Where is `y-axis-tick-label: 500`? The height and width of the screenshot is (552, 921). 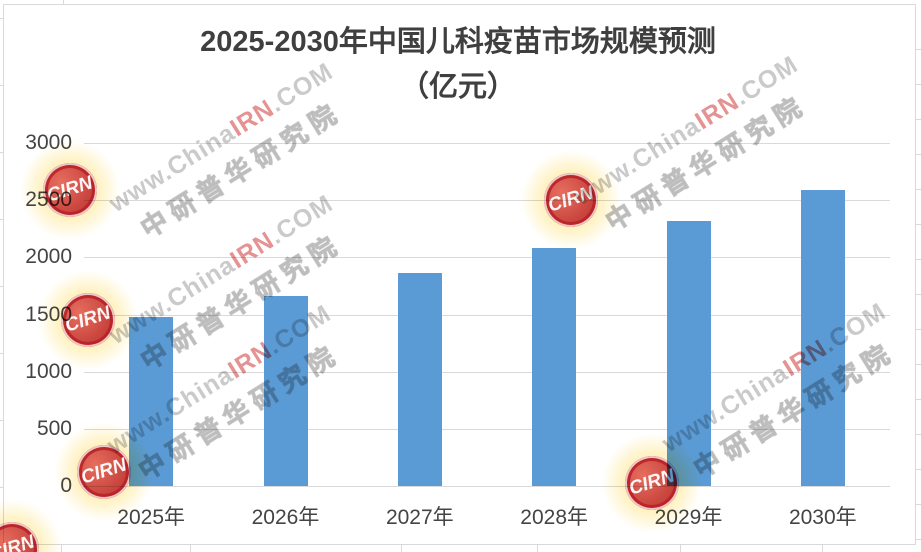
y-axis-tick-label: 500 is located at coordinates (54, 428).